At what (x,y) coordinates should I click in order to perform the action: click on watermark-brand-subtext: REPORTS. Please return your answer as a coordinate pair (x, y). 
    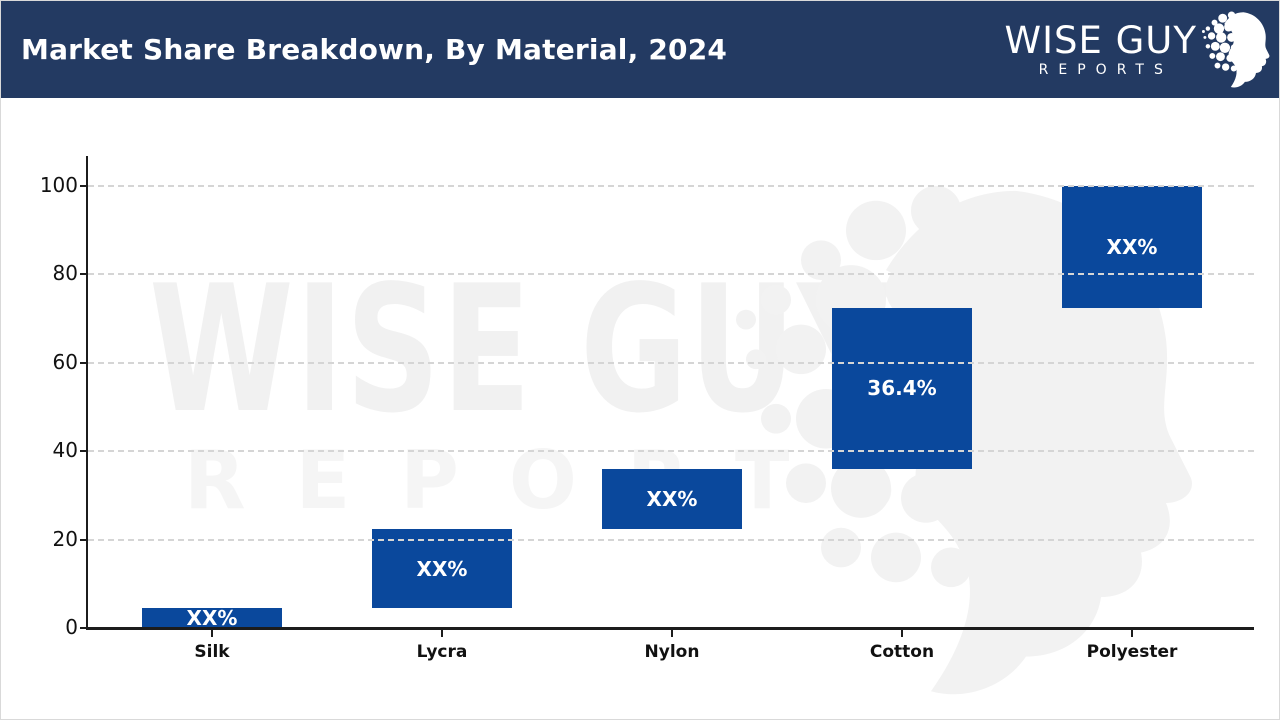
    Looking at the image, I should click on (566, 480).